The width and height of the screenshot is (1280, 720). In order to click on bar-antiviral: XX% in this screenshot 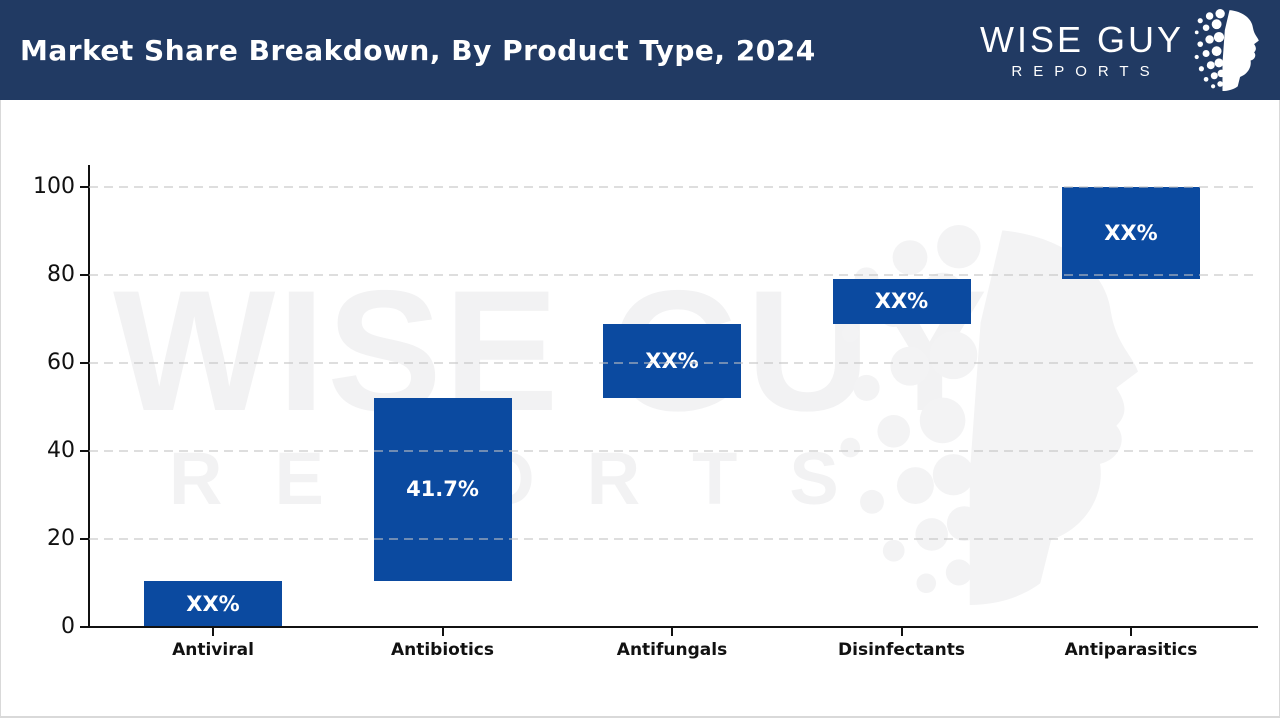, I will do `click(213, 604)`.